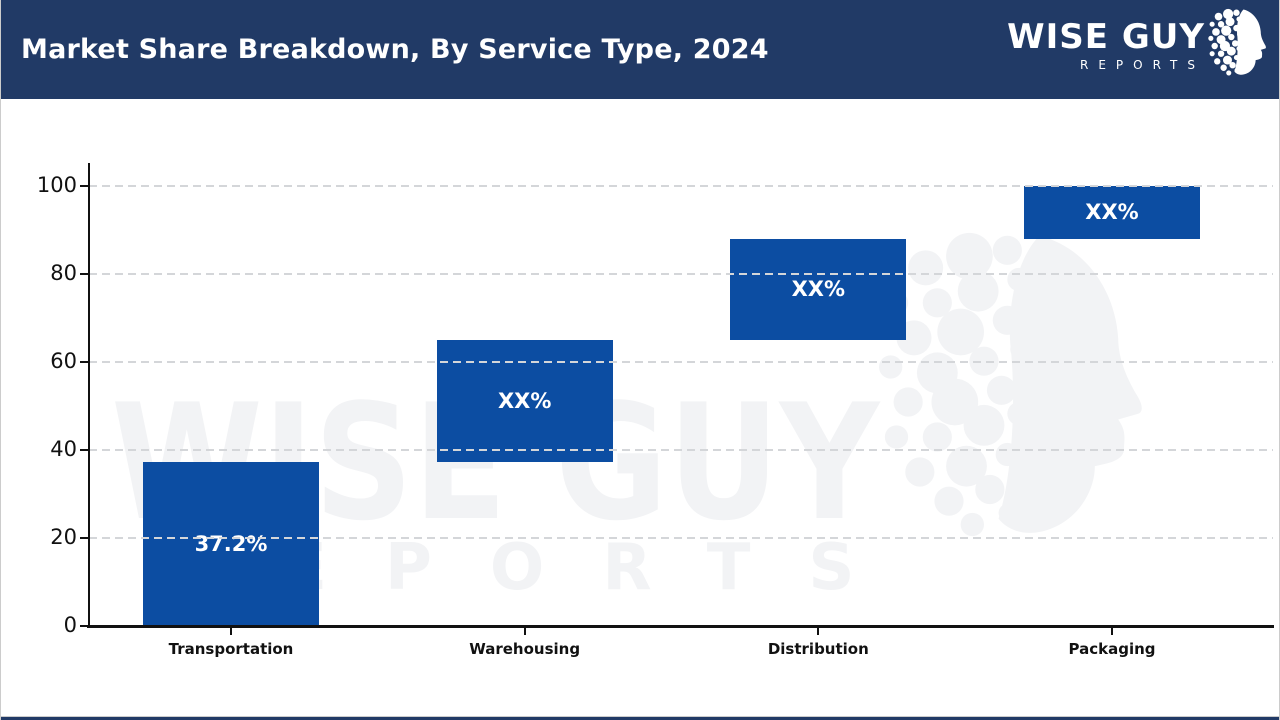 The image size is (1280, 720). I want to click on y-tick-label-40: 40, so click(63, 449).